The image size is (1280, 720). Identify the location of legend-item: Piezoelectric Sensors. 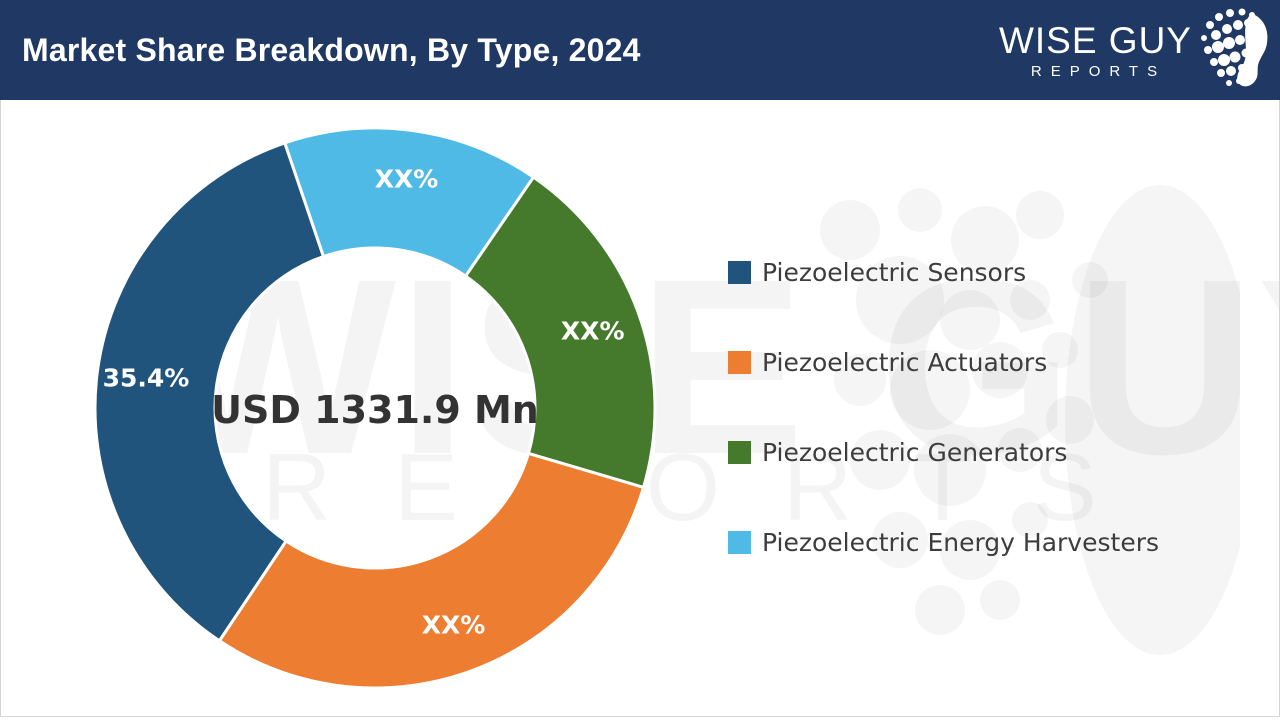
(943, 272).